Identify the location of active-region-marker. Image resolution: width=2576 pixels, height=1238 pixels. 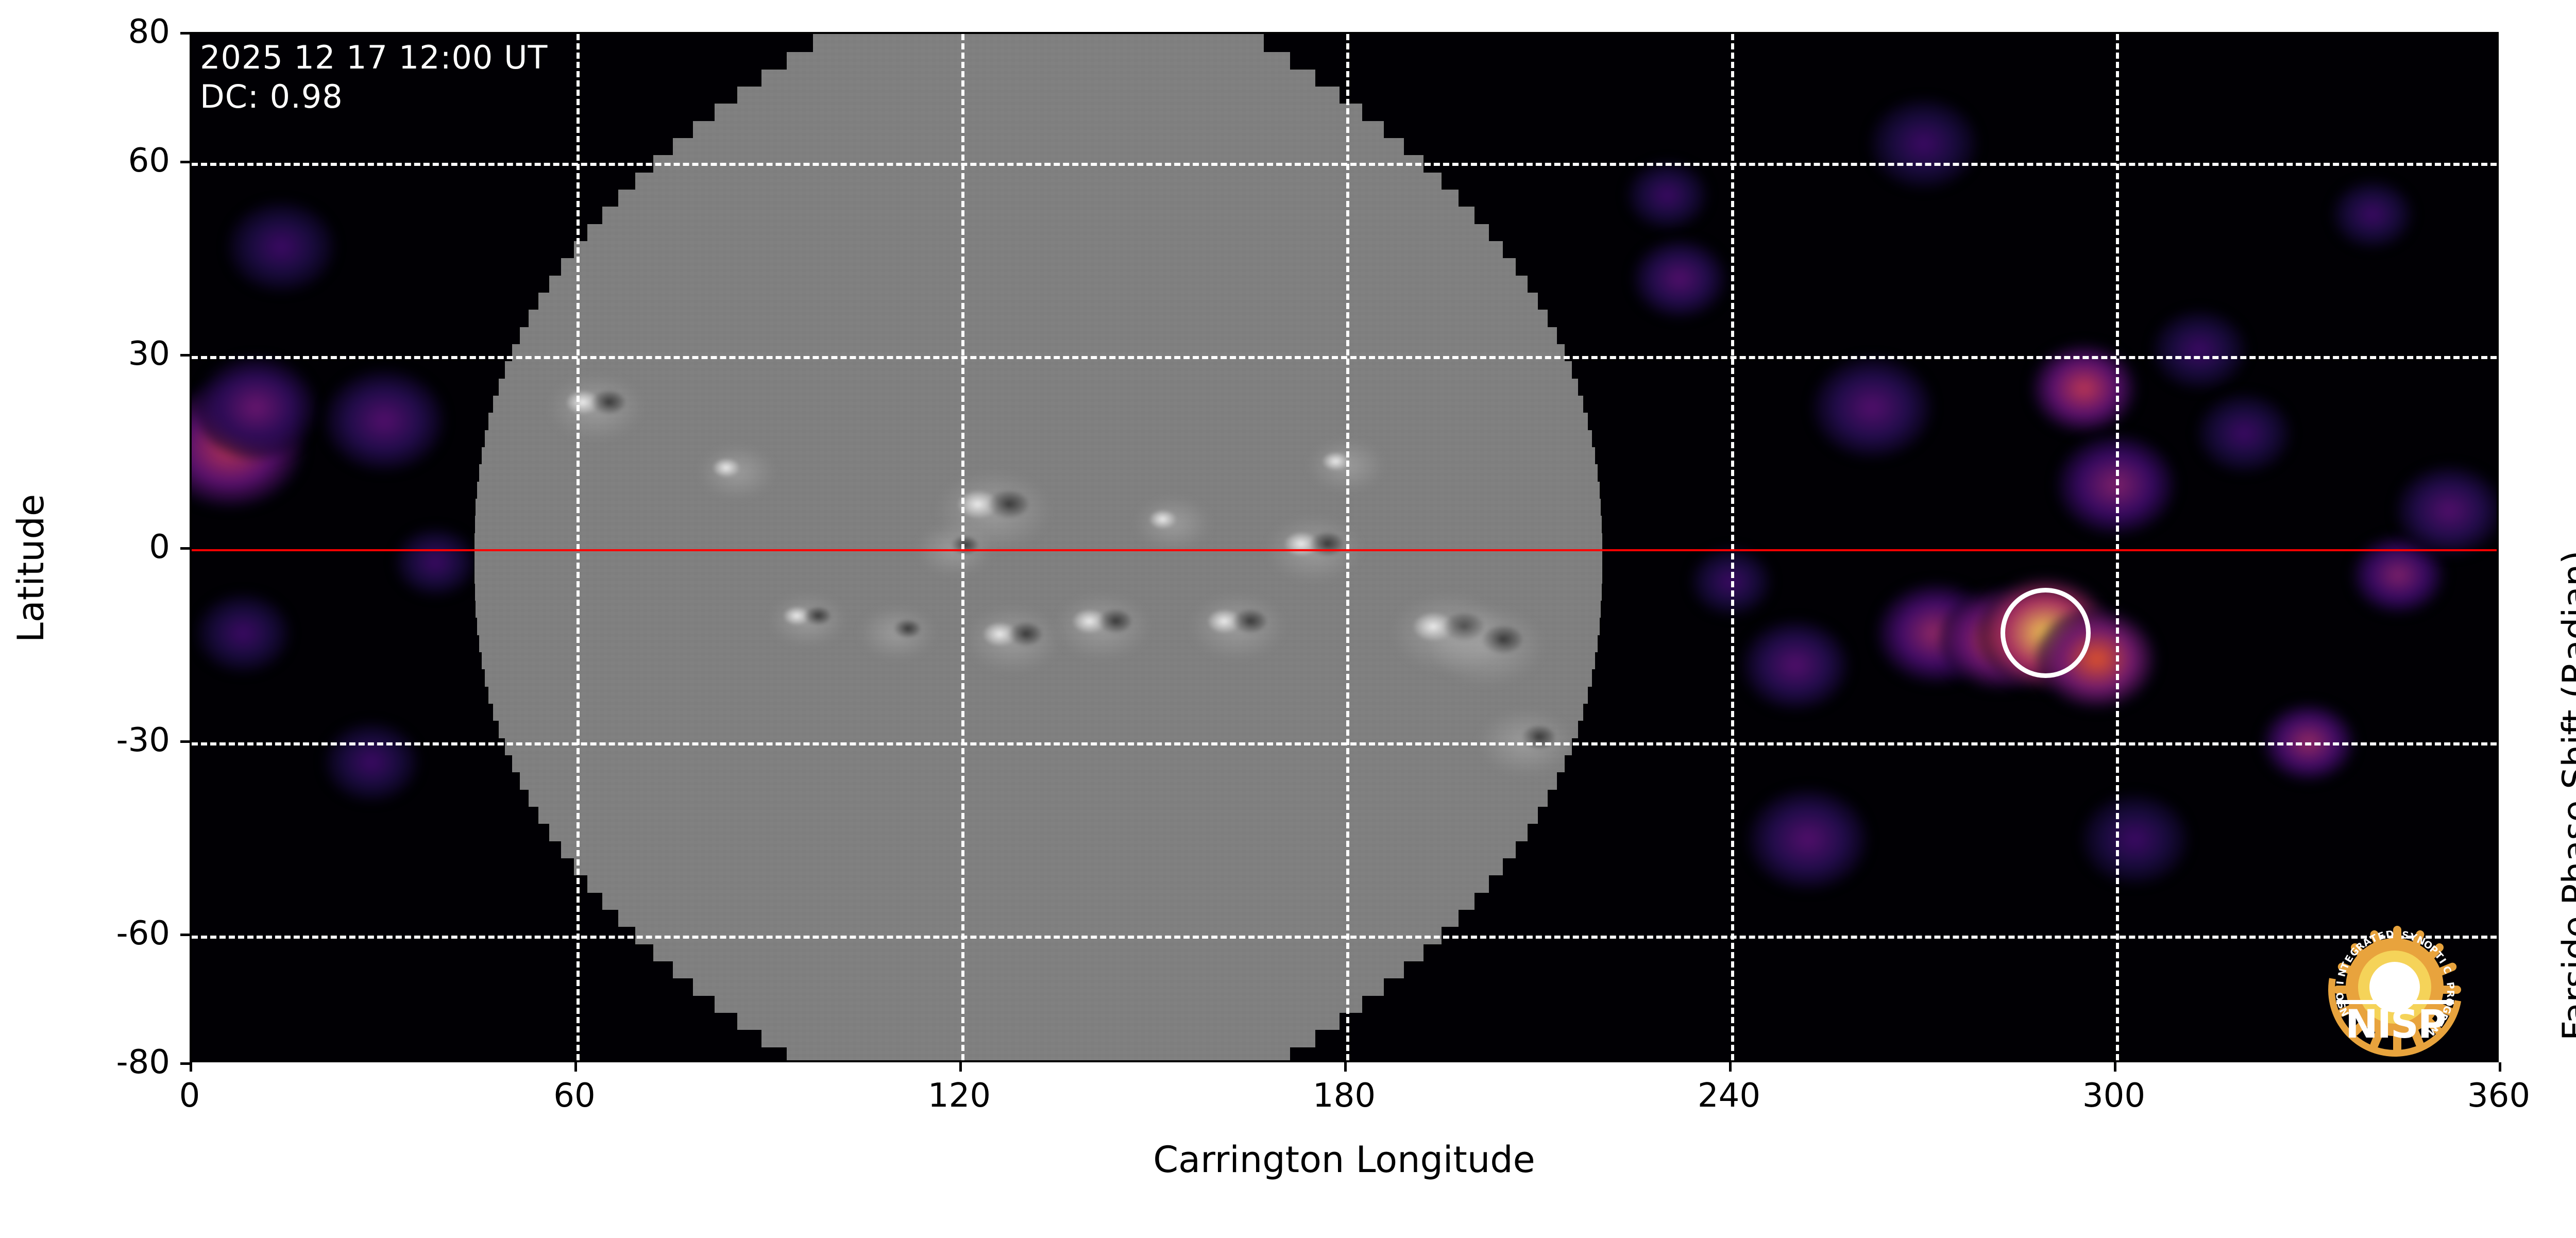
(2045, 633).